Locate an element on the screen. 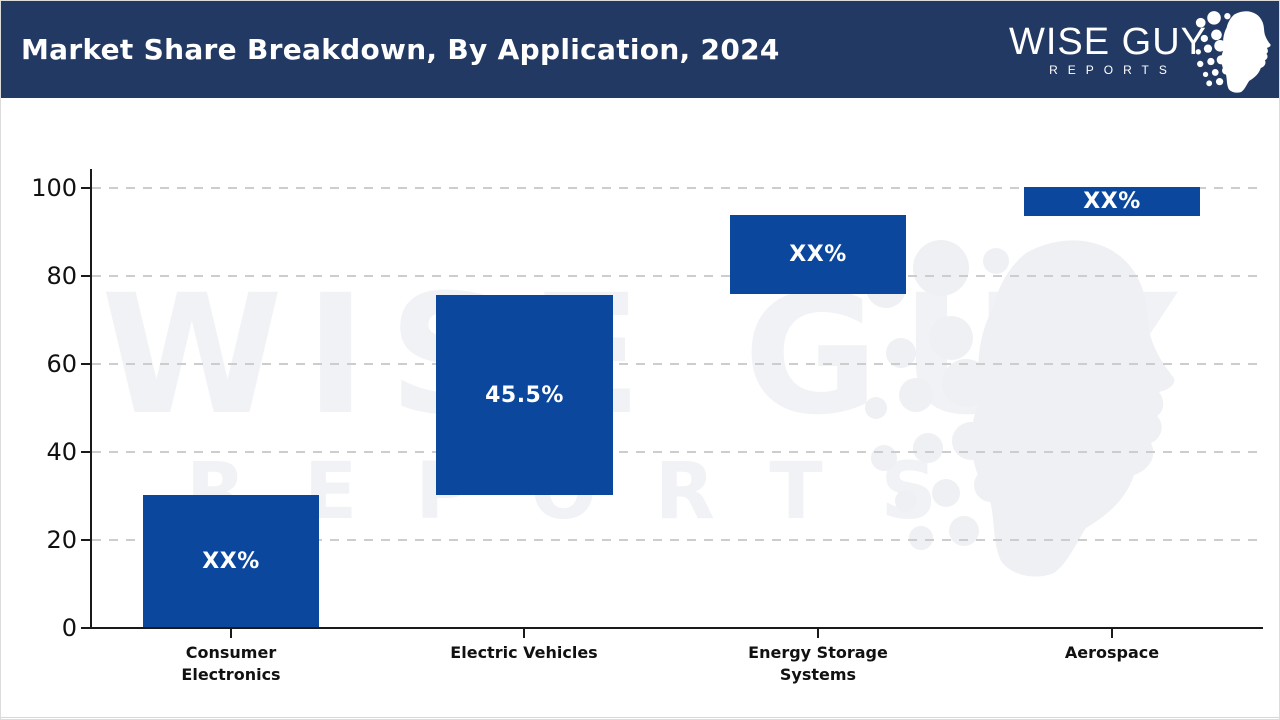  x-tick-energy-storage-systems is located at coordinates (818, 633).